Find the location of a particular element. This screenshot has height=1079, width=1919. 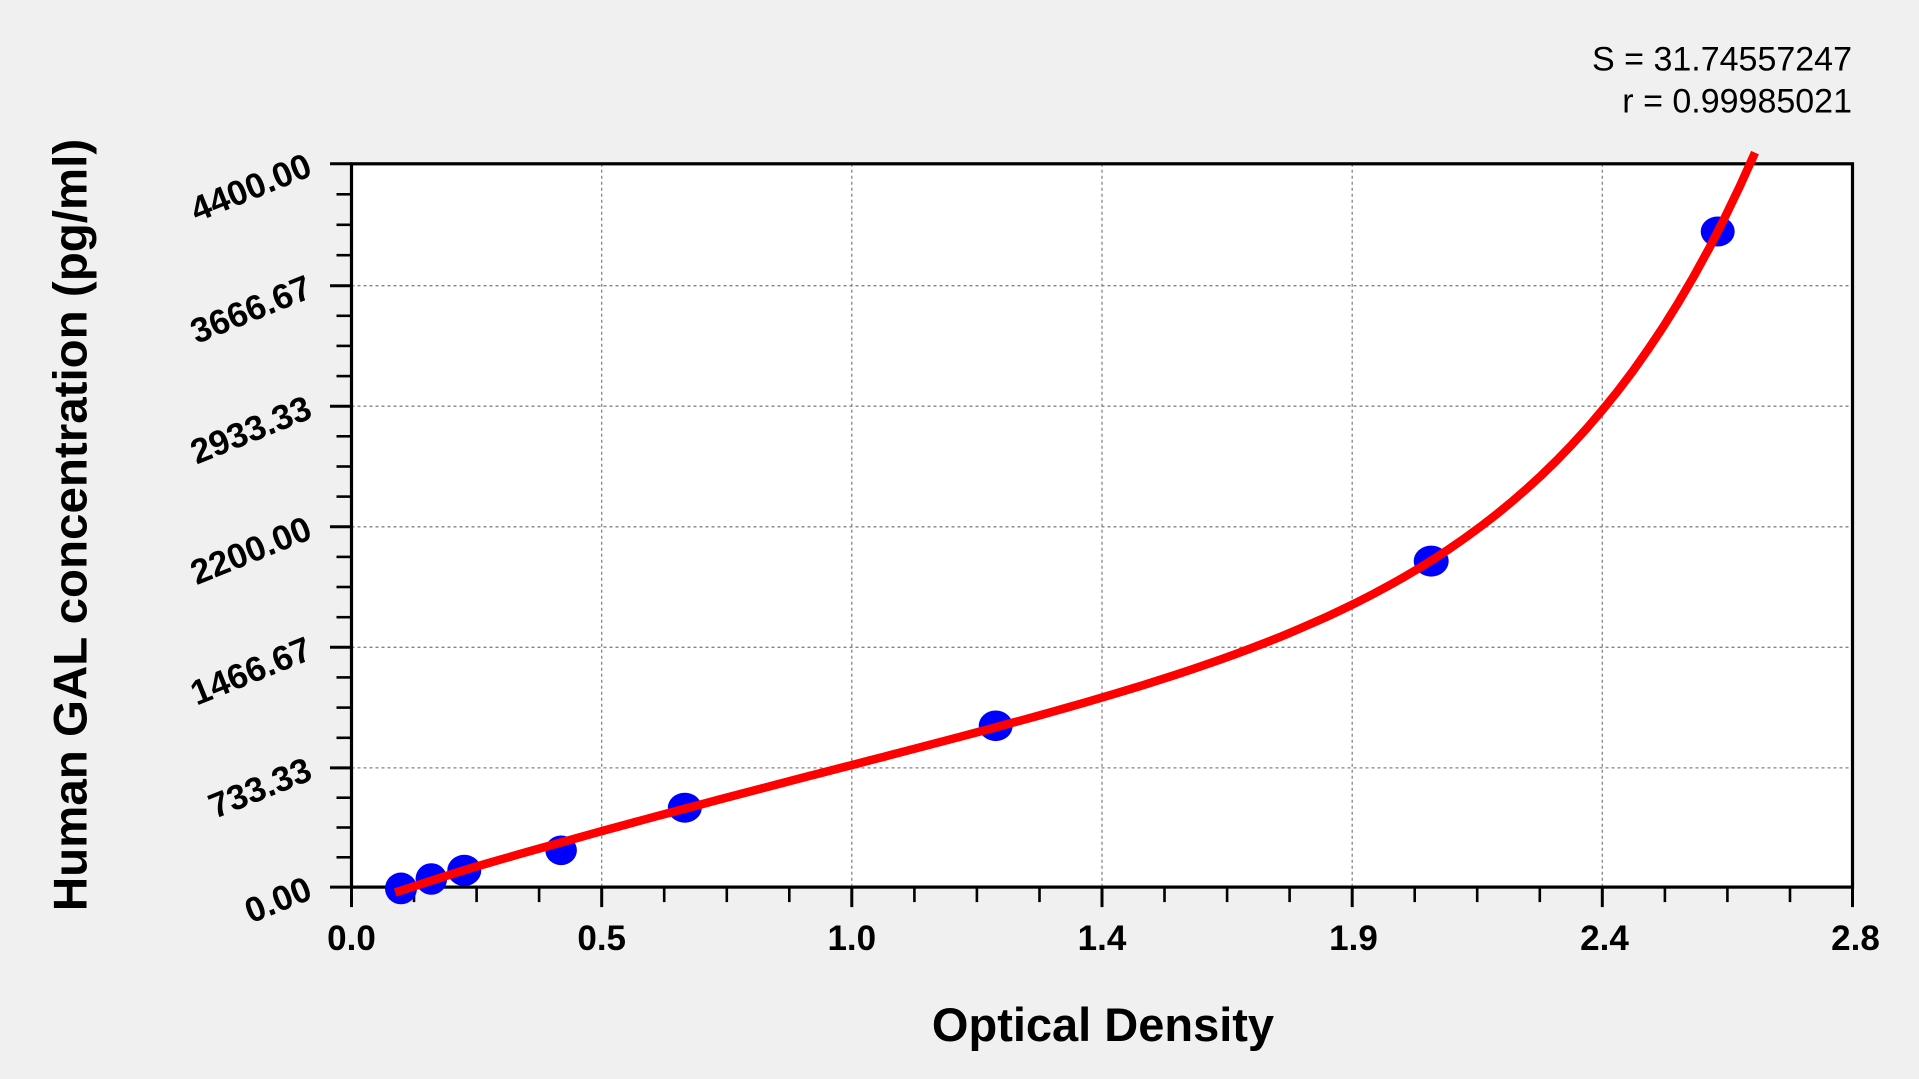

svg-text: 1.4 is located at coordinates (1102, 938).